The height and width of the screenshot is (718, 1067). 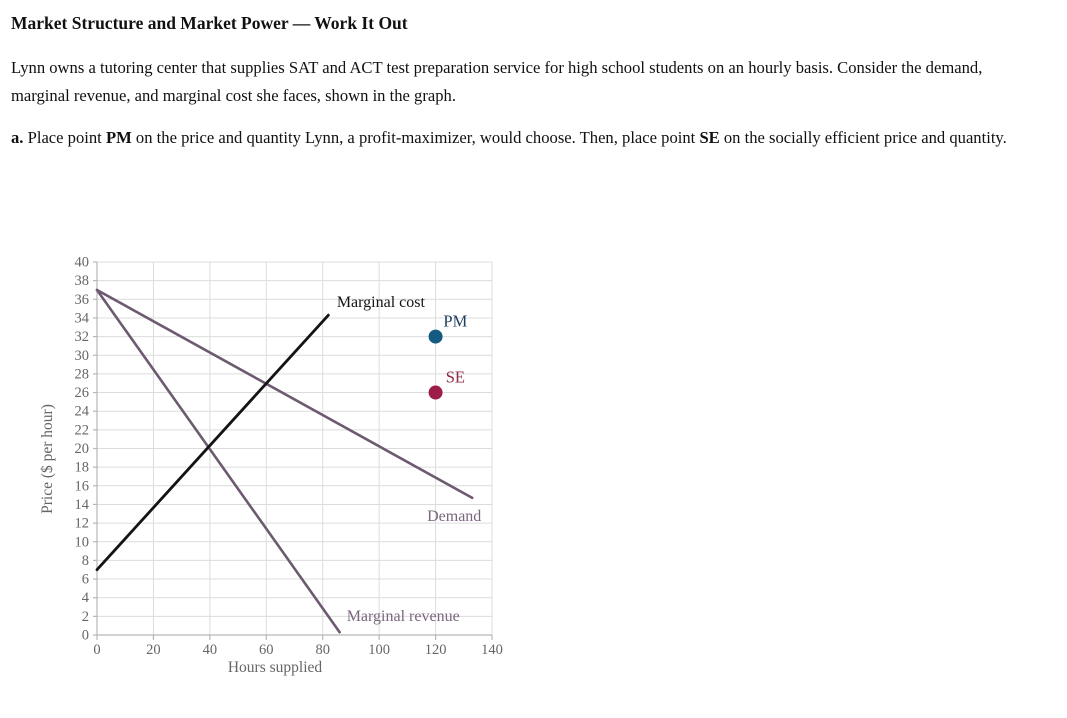 I want to click on y-tick-label: 24, so click(x=82, y=412).